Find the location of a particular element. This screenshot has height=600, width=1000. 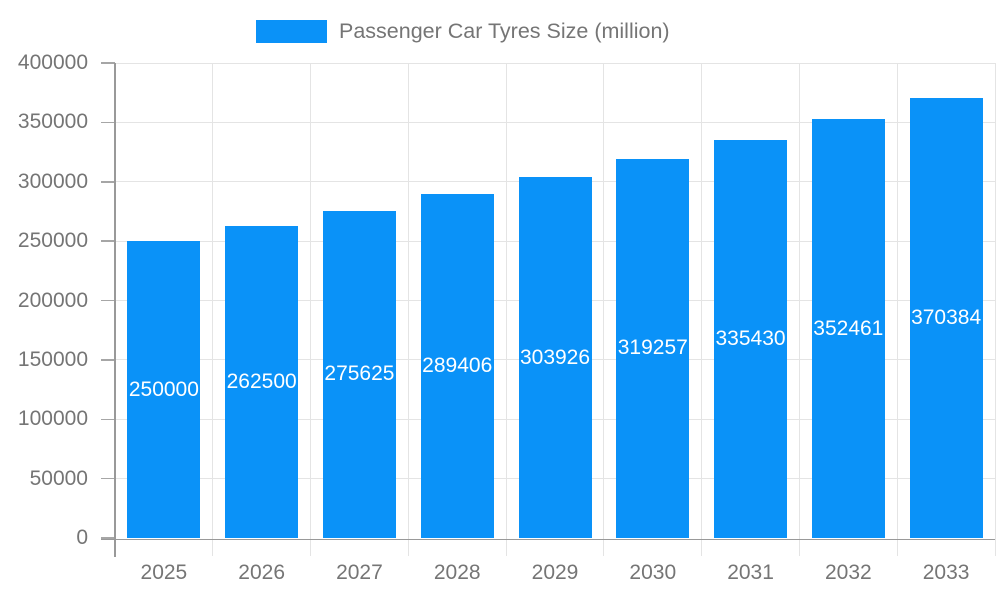

y-axis-label: 50000 is located at coordinates (58, 478).